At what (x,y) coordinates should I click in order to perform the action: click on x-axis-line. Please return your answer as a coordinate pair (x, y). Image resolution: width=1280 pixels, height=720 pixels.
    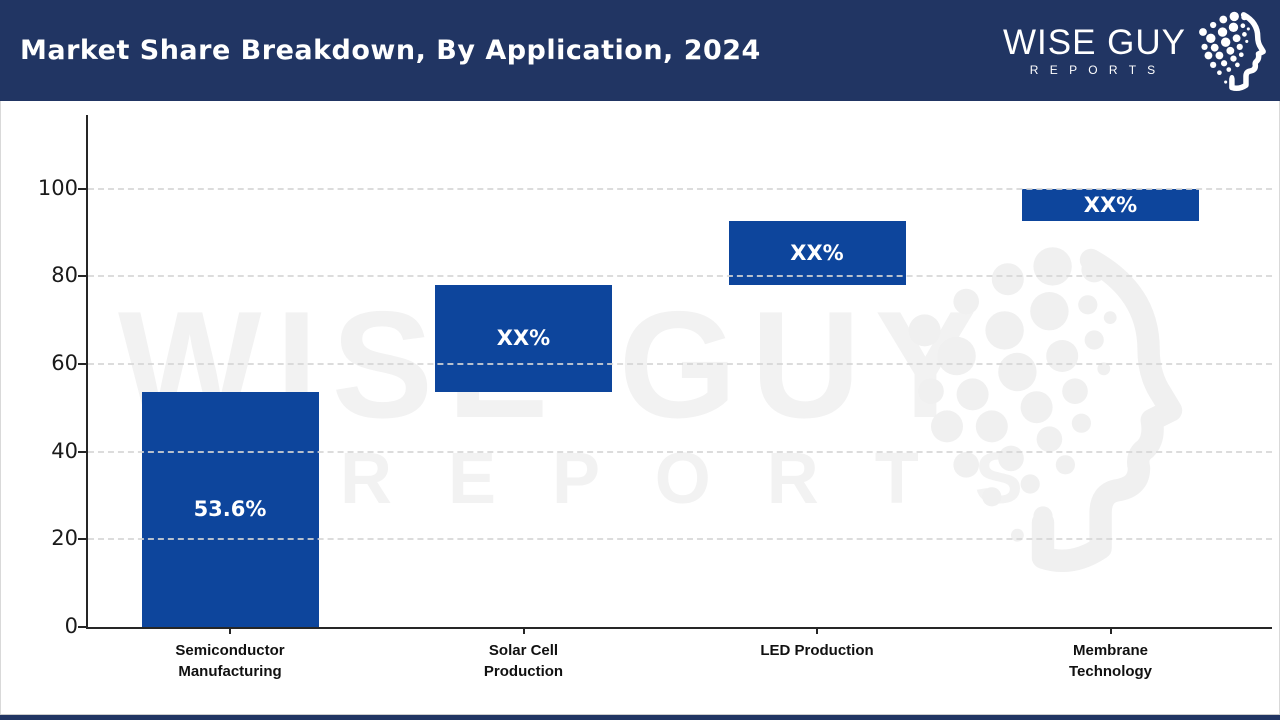
    Looking at the image, I should click on (679, 628).